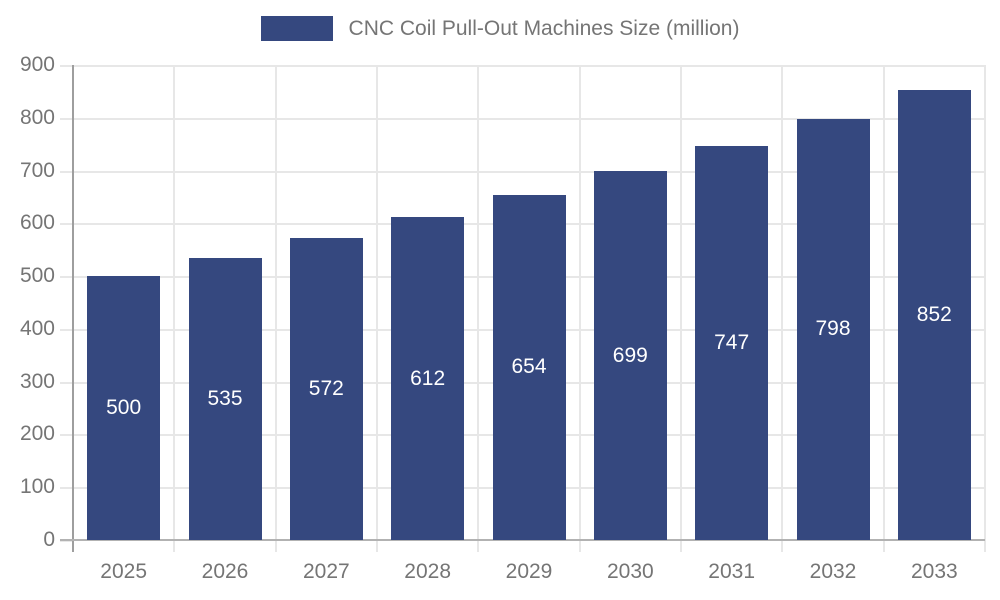  Describe the element at coordinates (124, 571) in the screenshot. I see `x-axis-tick-label: 2025` at that location.